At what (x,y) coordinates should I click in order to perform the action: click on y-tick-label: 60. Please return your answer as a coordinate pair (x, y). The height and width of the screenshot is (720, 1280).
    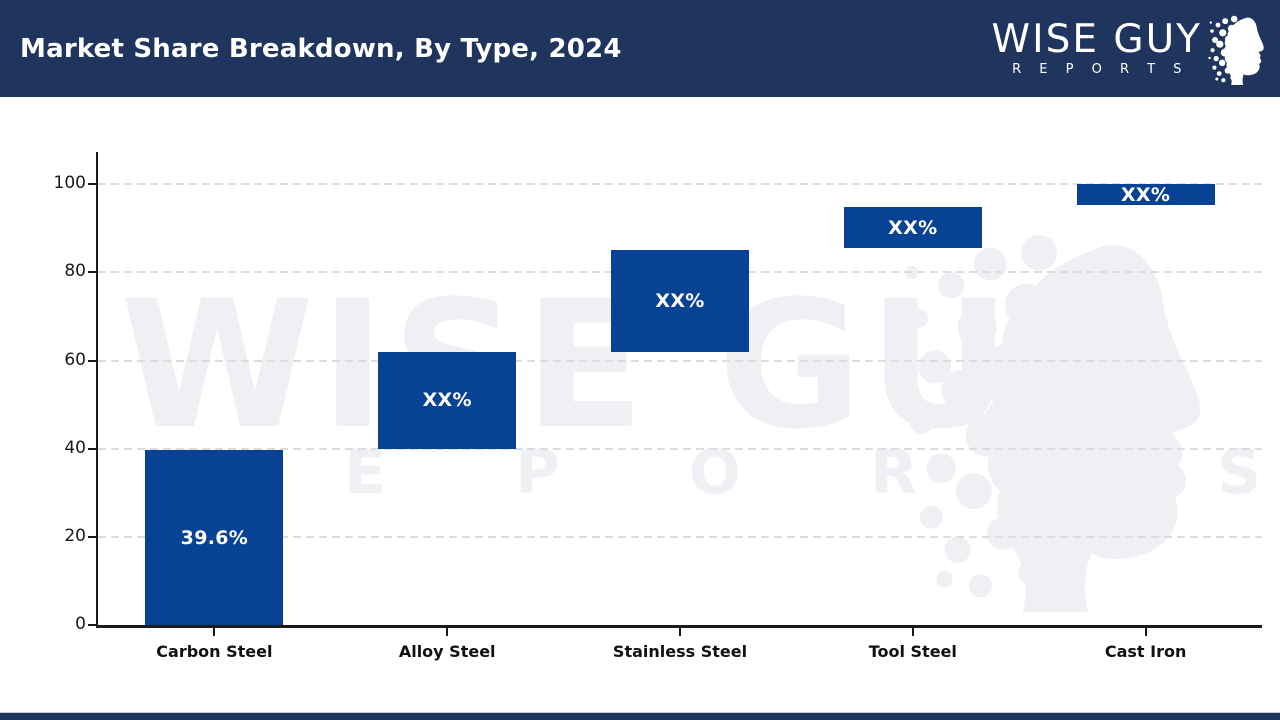
    Looking at the image, I should click on (75, 359).